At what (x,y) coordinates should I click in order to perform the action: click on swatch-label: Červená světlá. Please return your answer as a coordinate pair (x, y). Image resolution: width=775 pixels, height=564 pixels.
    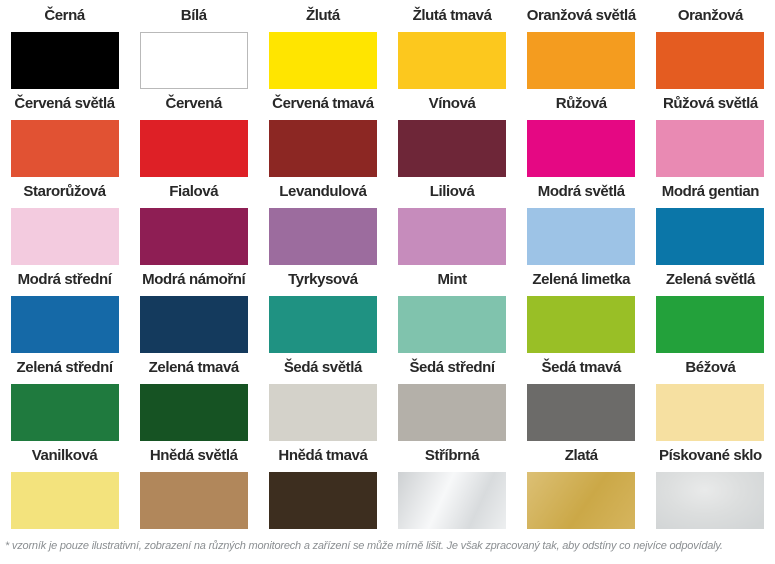
    Looking at the image, I should click on (64, 103).